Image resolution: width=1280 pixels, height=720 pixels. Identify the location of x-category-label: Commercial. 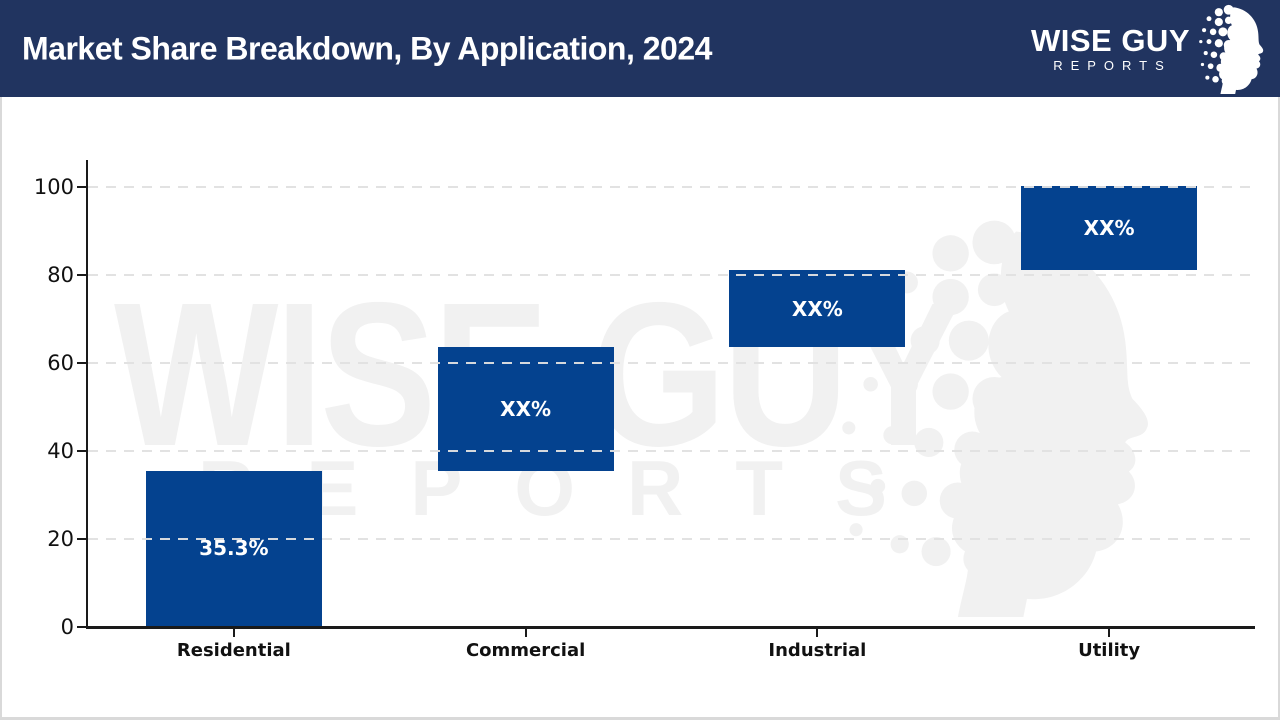
(525, 650).